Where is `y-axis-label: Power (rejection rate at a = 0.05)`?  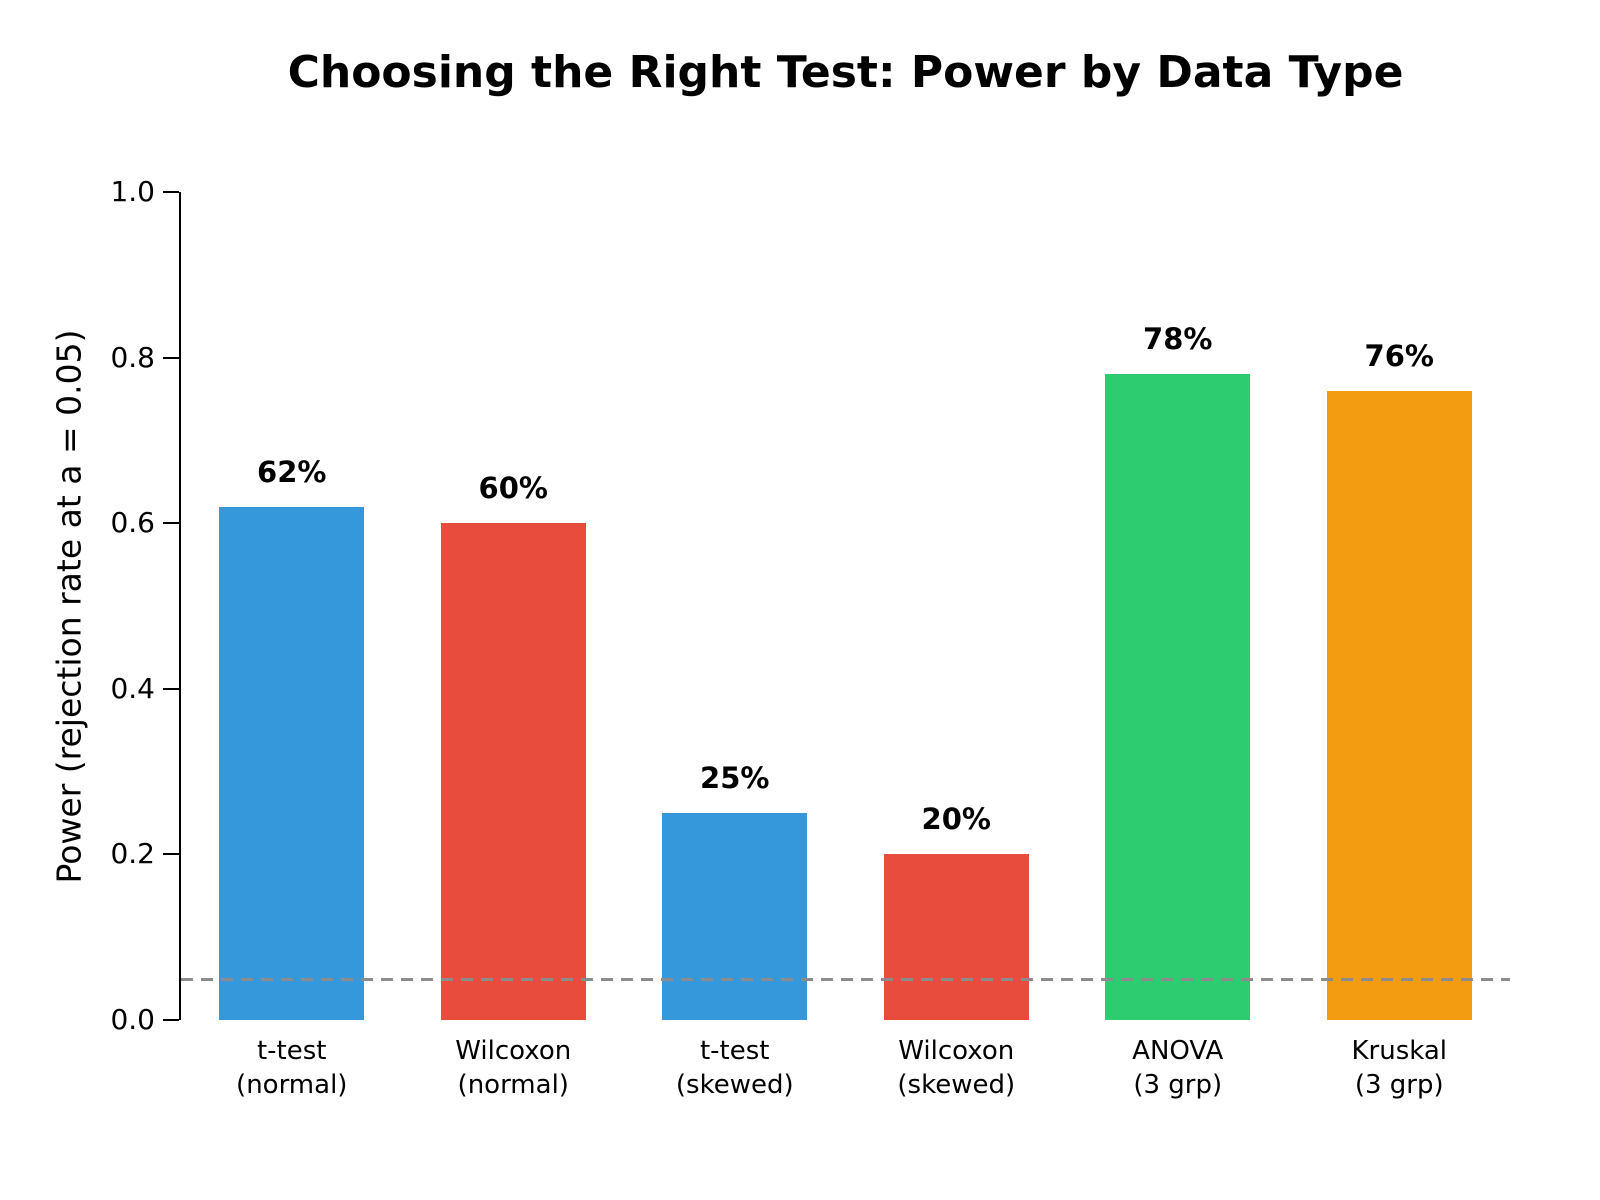
y-axis-label: Power (rejection rate at a = 0.05) is located at coordinates (69, 606).